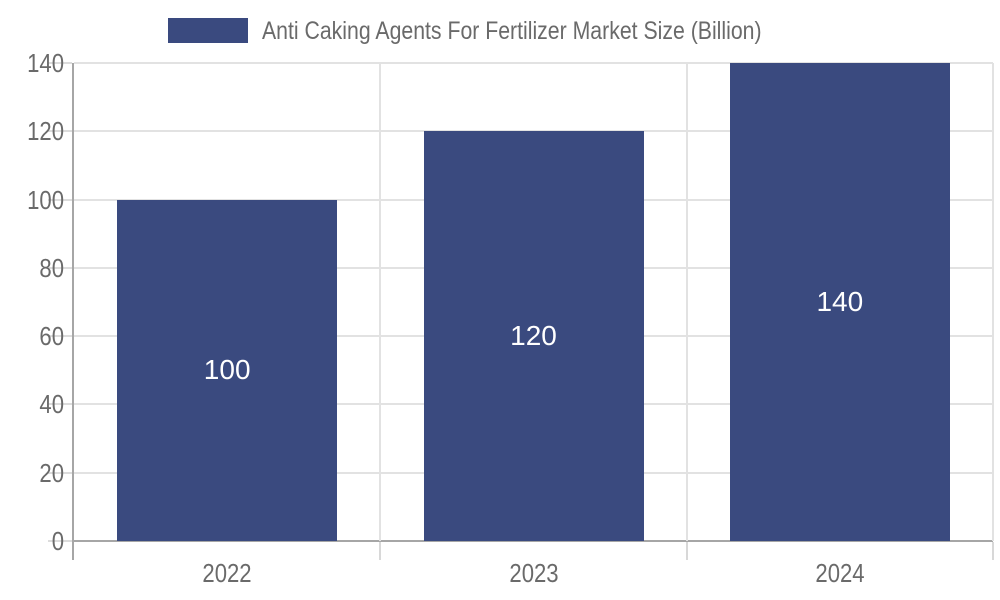  Describe the element at coordinates (533, 573) in the screenshot. I see `x-tick-label-2023: 2023` at that location.